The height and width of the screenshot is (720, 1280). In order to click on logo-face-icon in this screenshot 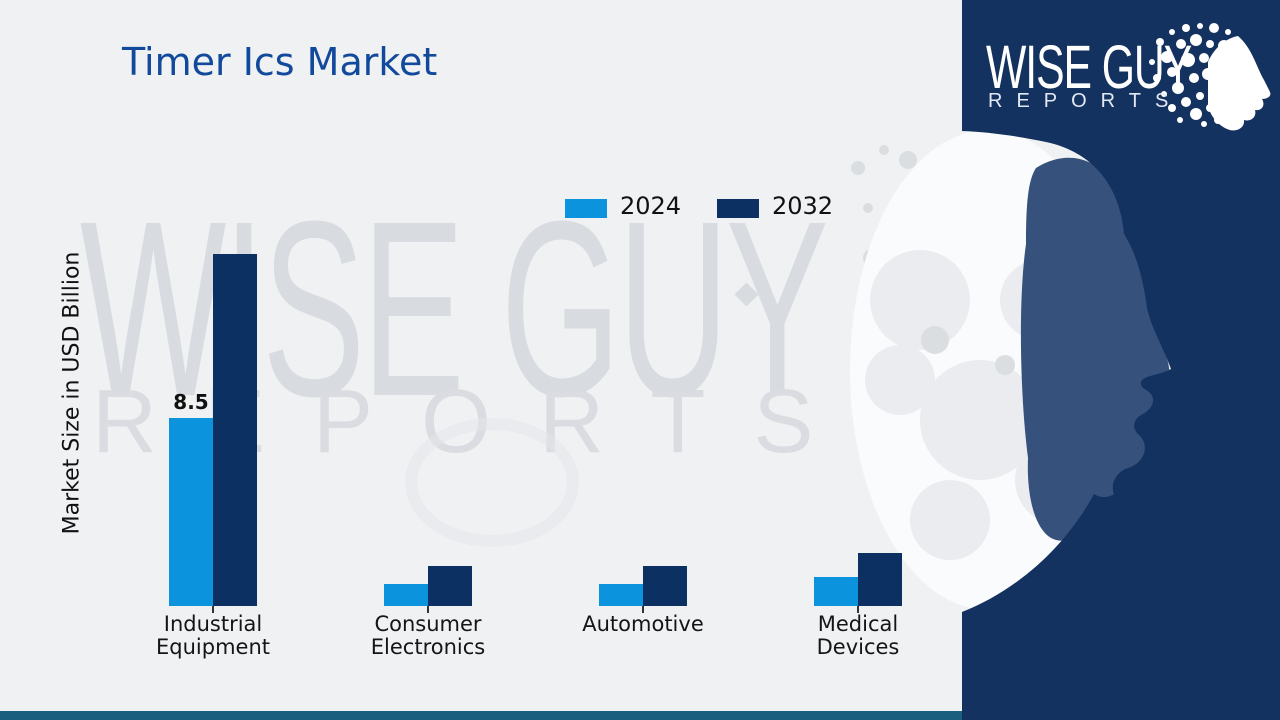, I will do `click(1210, 77)`.